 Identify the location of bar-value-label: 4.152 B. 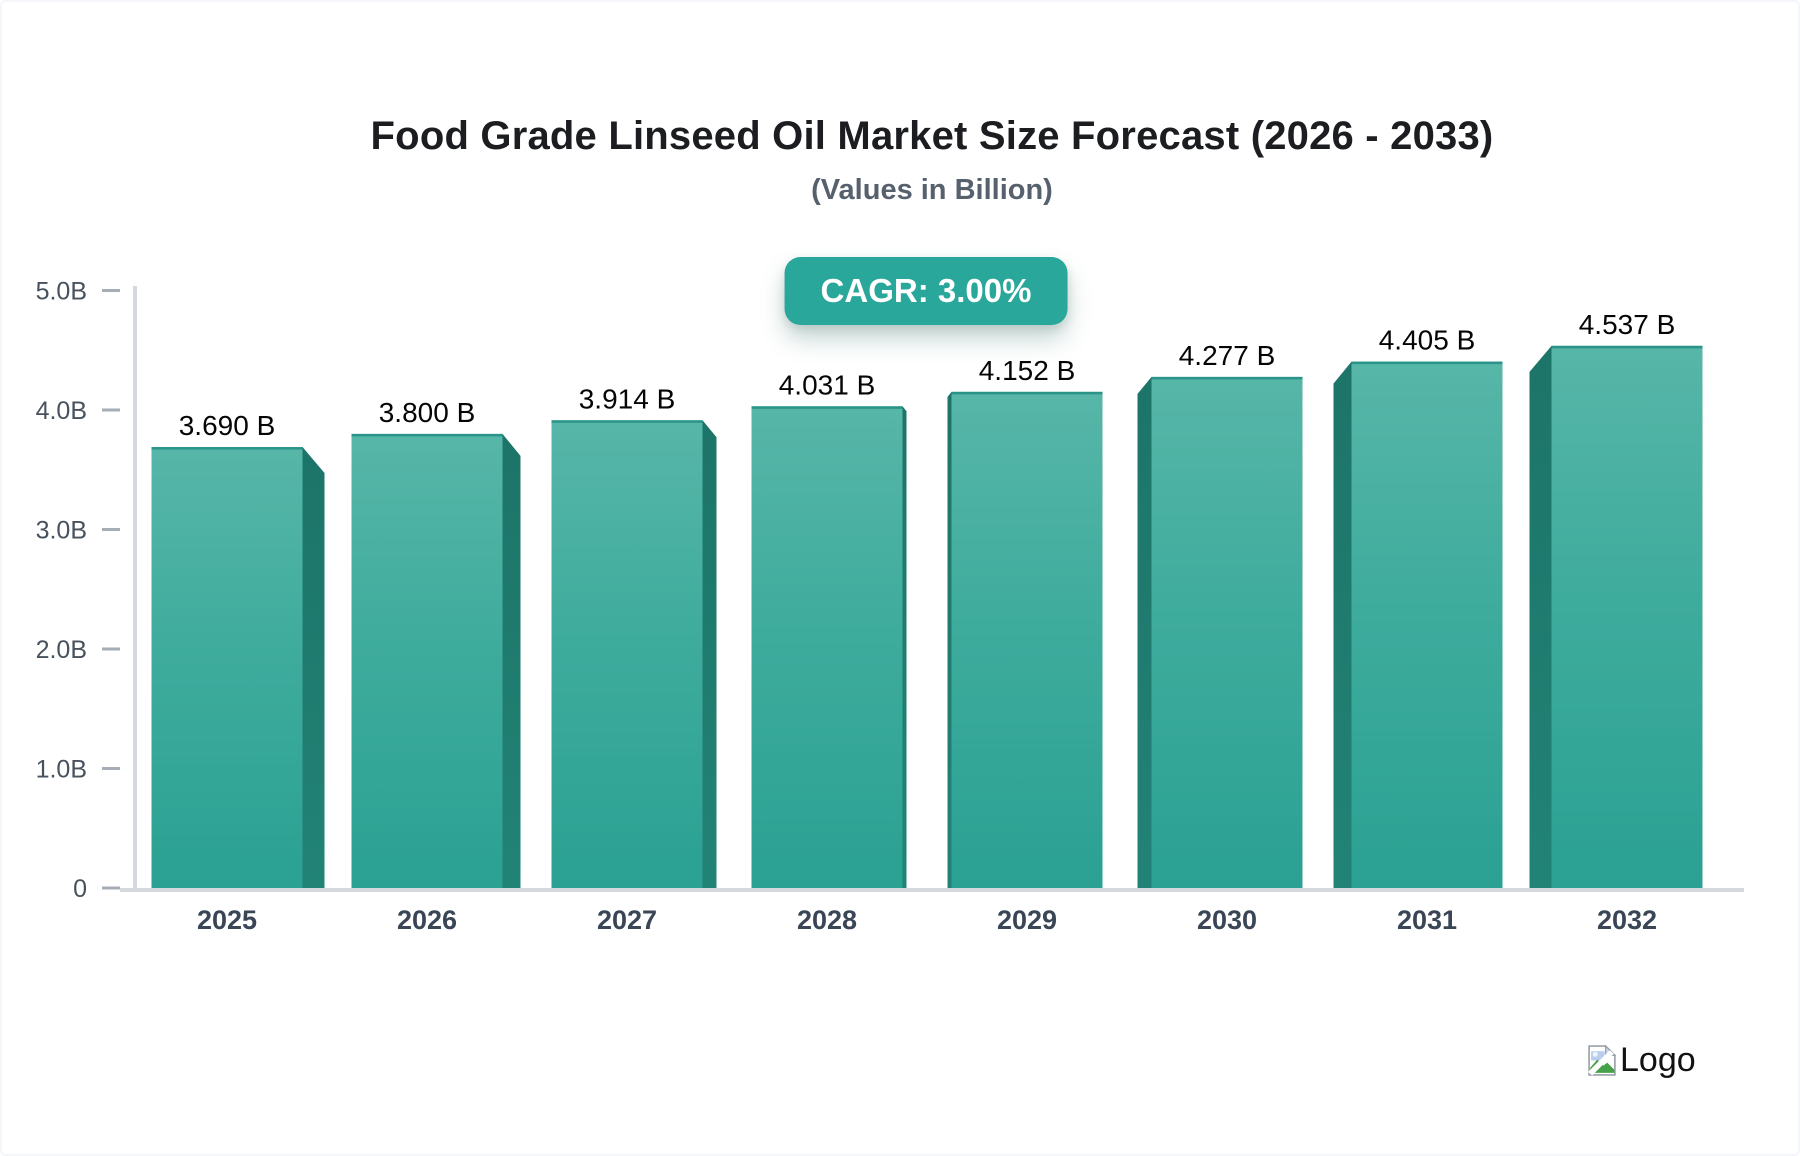
(1027, 370).